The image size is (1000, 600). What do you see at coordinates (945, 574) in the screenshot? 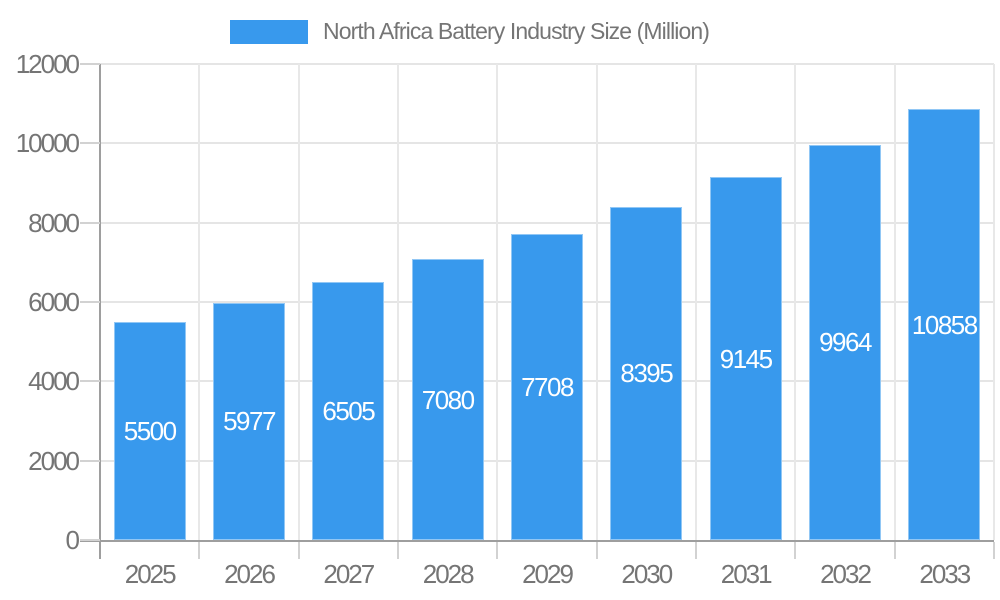
I see `x-axis-label: 2033` at bounding box center [945, 574].